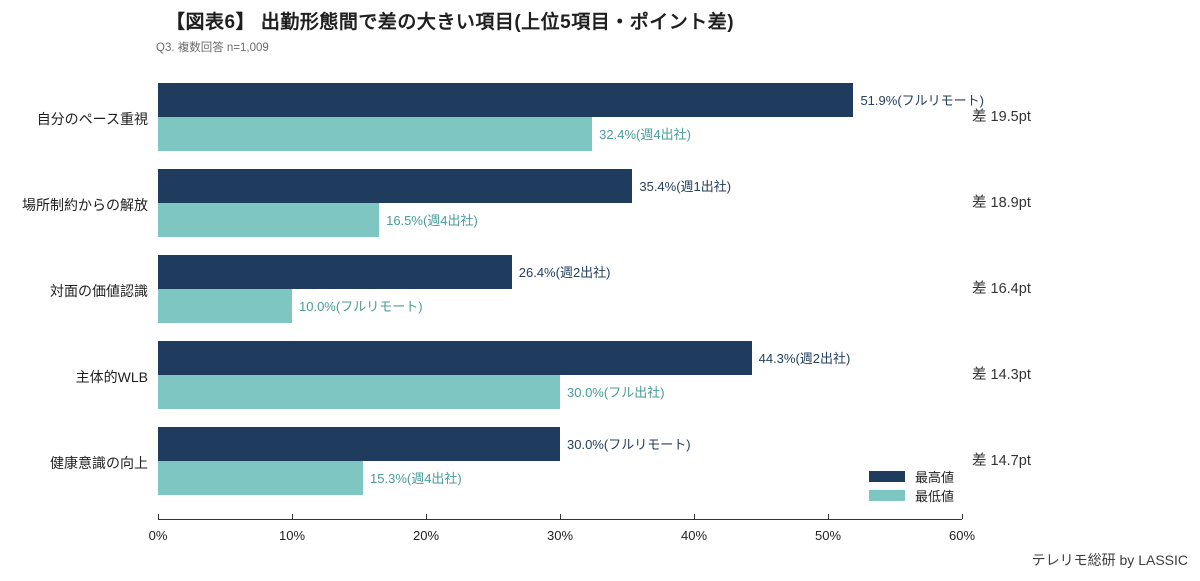 This screenshot has height=581, width=1200. I want to click on bar-min-value-label: 30.0%(フル出社), so click(616, 392).